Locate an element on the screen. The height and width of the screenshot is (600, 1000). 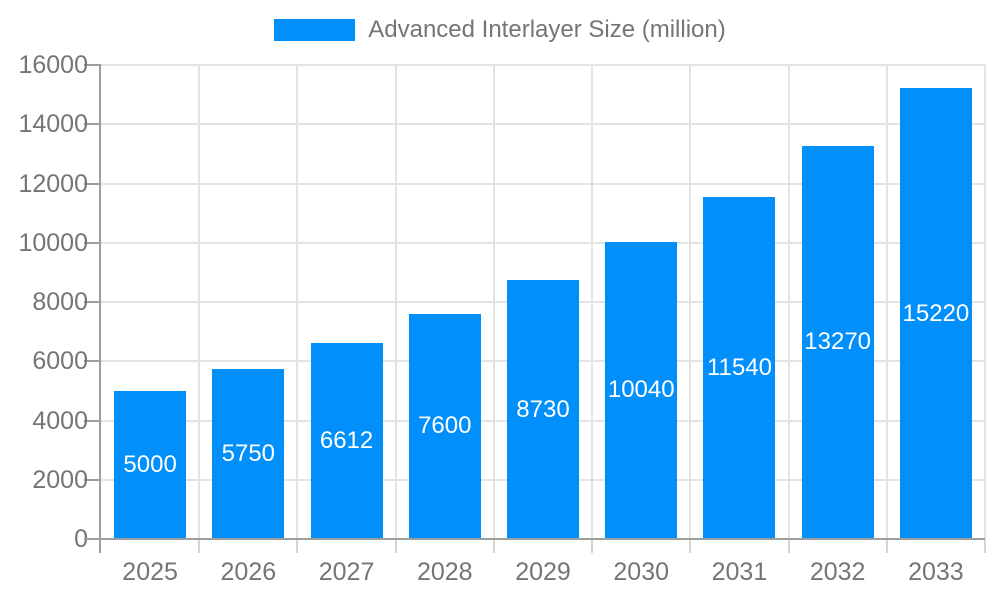
bar: 11540 is located at coordinates (739, 368).